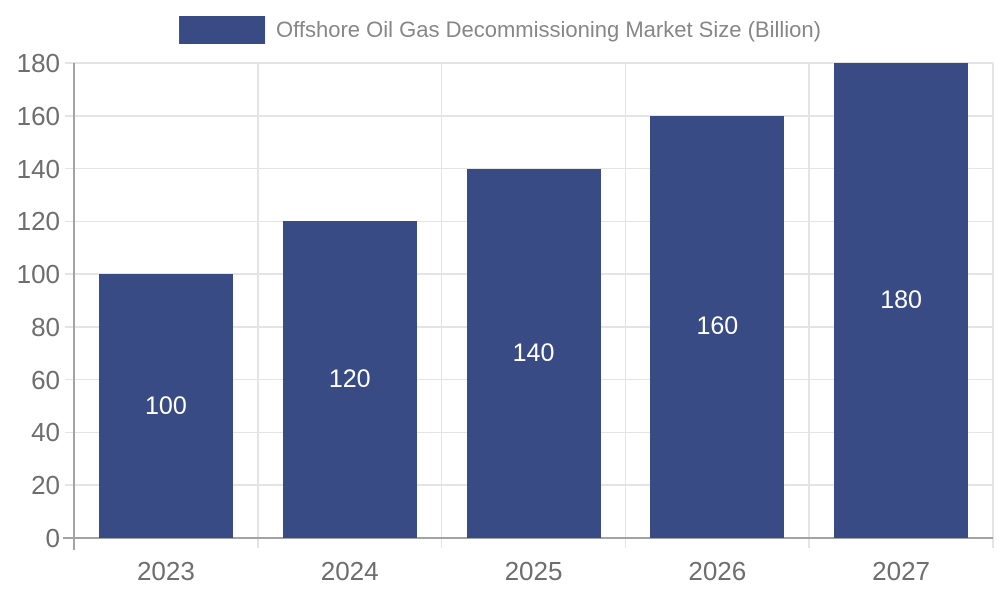  I want to click on x-axis-line, so click(528, 538).